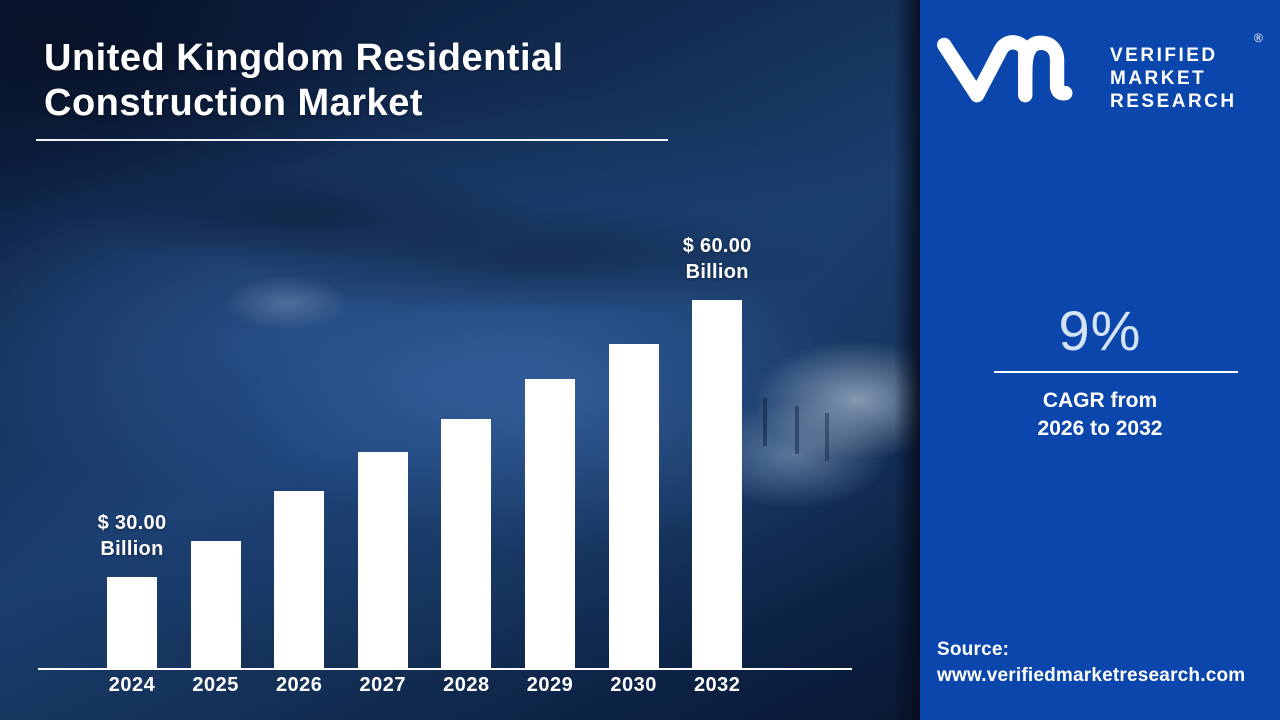 The height and width of the screenshot is (720, 1280). Describe the element at coordinates (1005, 69) in the screenshot. I see `vmr-logo-icon` at that location.